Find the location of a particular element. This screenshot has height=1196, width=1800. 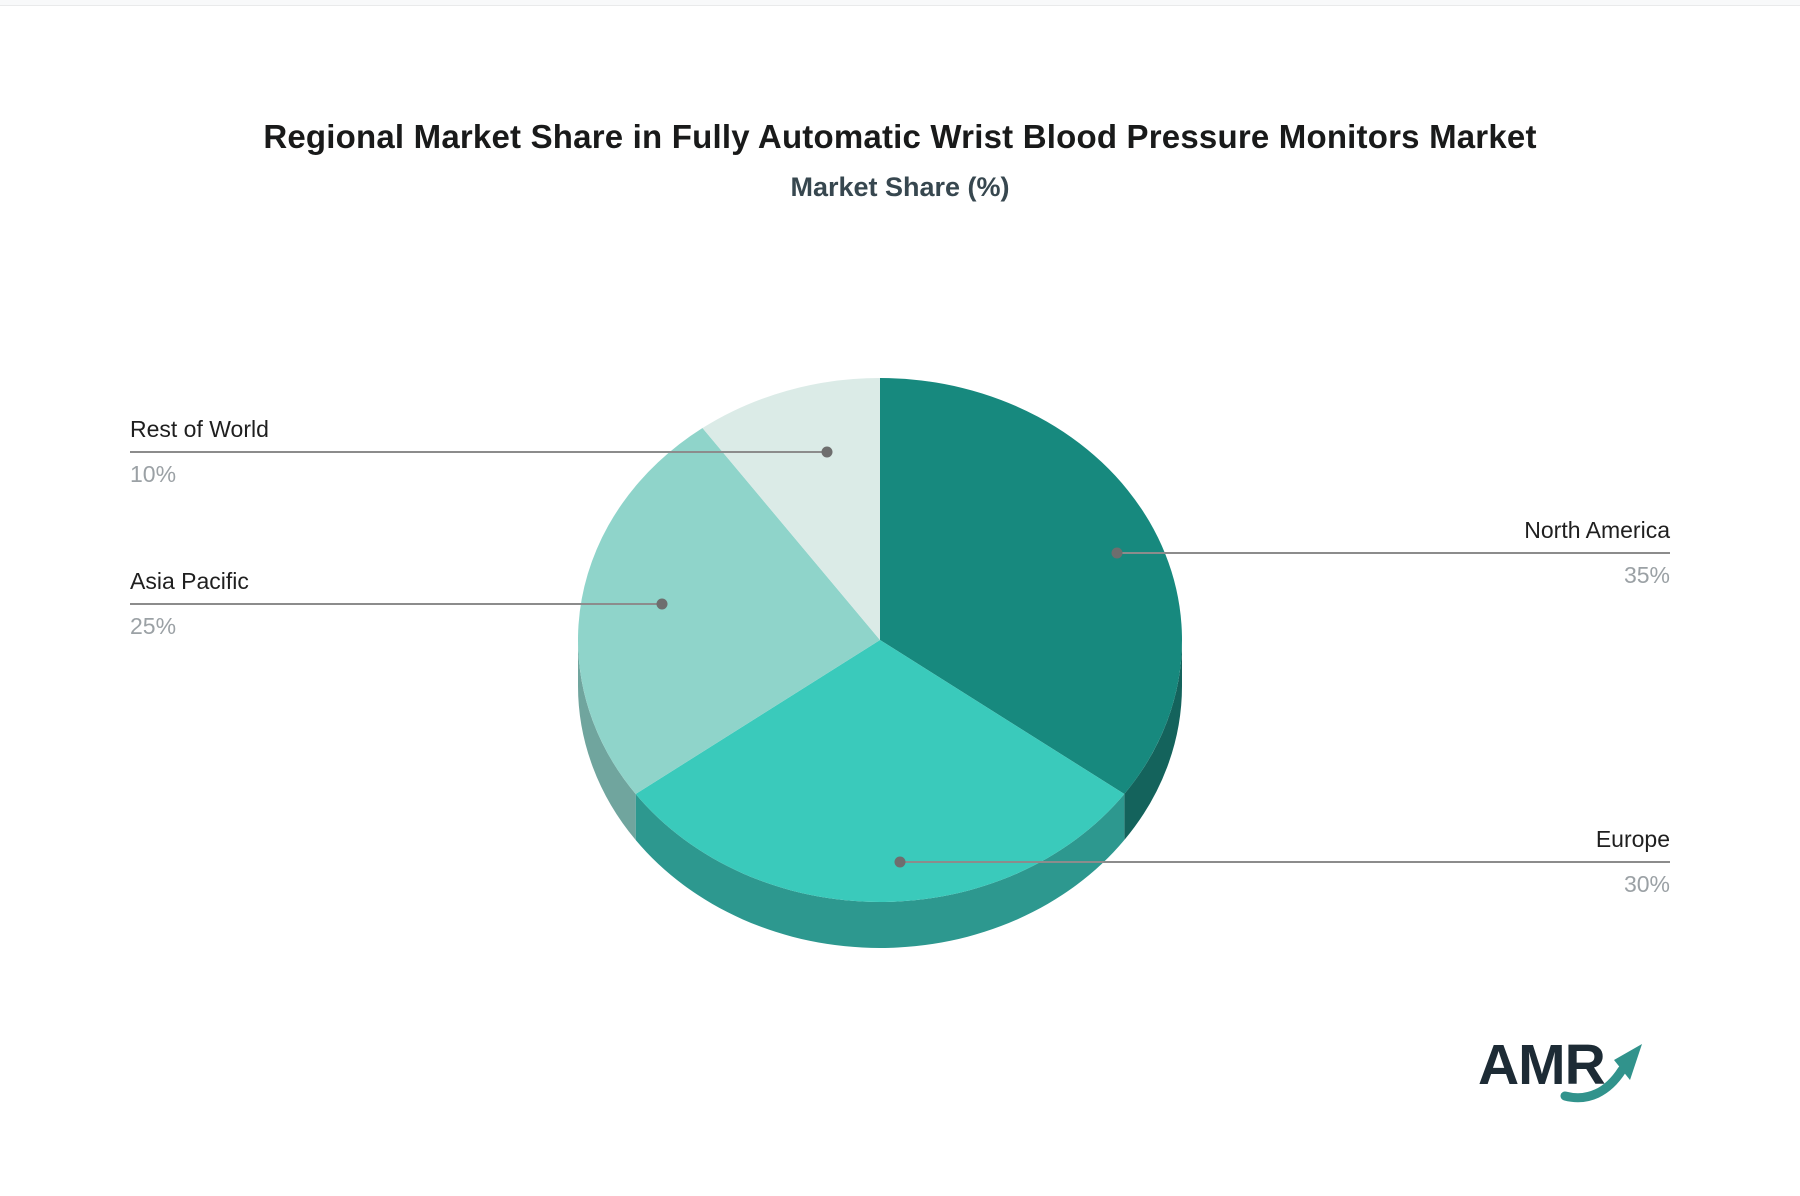

leader-dot-north-america is located at coordinates (1117, 553).